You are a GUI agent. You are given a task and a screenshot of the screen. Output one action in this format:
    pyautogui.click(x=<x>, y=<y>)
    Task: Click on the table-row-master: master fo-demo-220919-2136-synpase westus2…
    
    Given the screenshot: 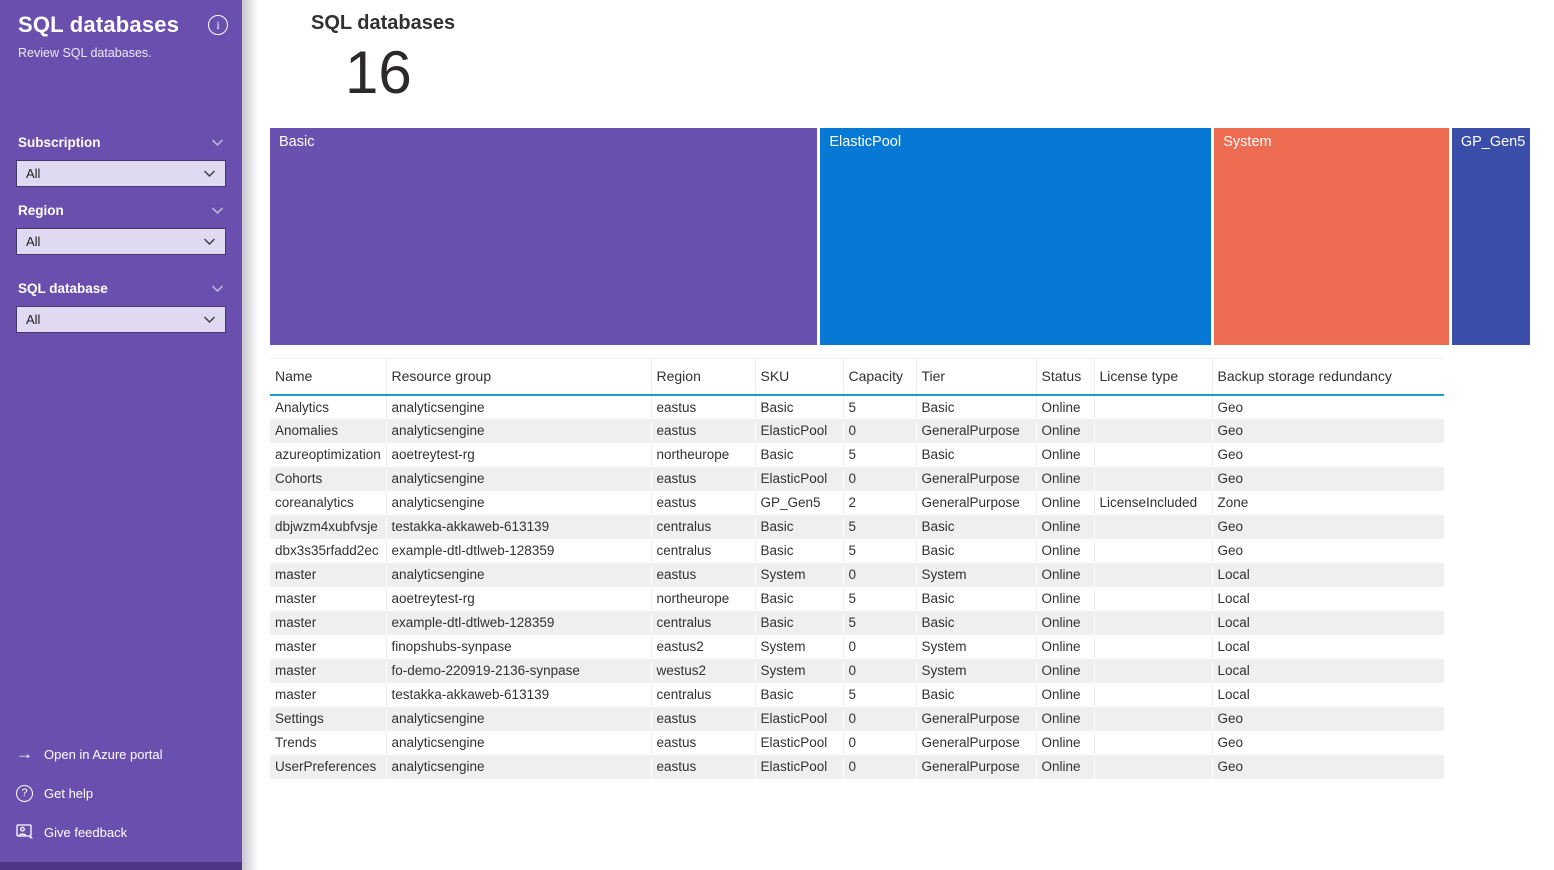 What is the action you would take?
    pyautogui.click(x=857, y=670)
    